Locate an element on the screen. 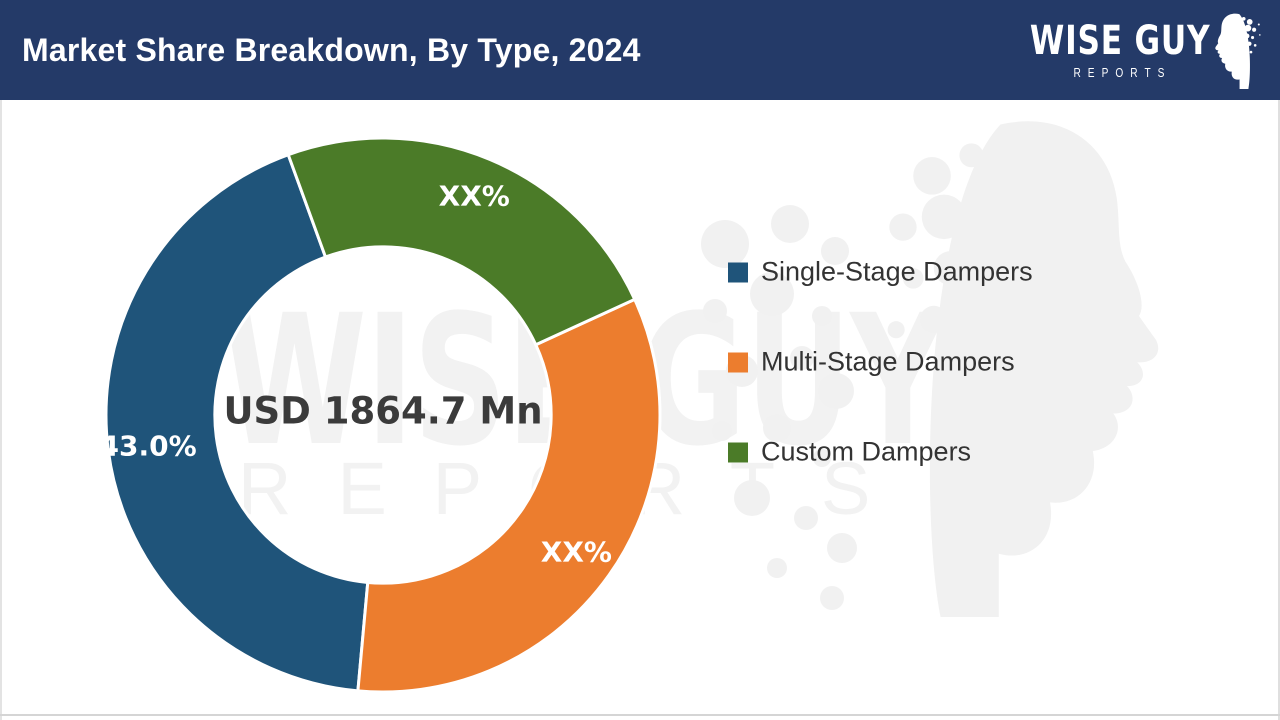 The width and height of the screenshot is (1280, 720). legend-label: Multi-Stage Dampers is located at coordinates (888, 361).